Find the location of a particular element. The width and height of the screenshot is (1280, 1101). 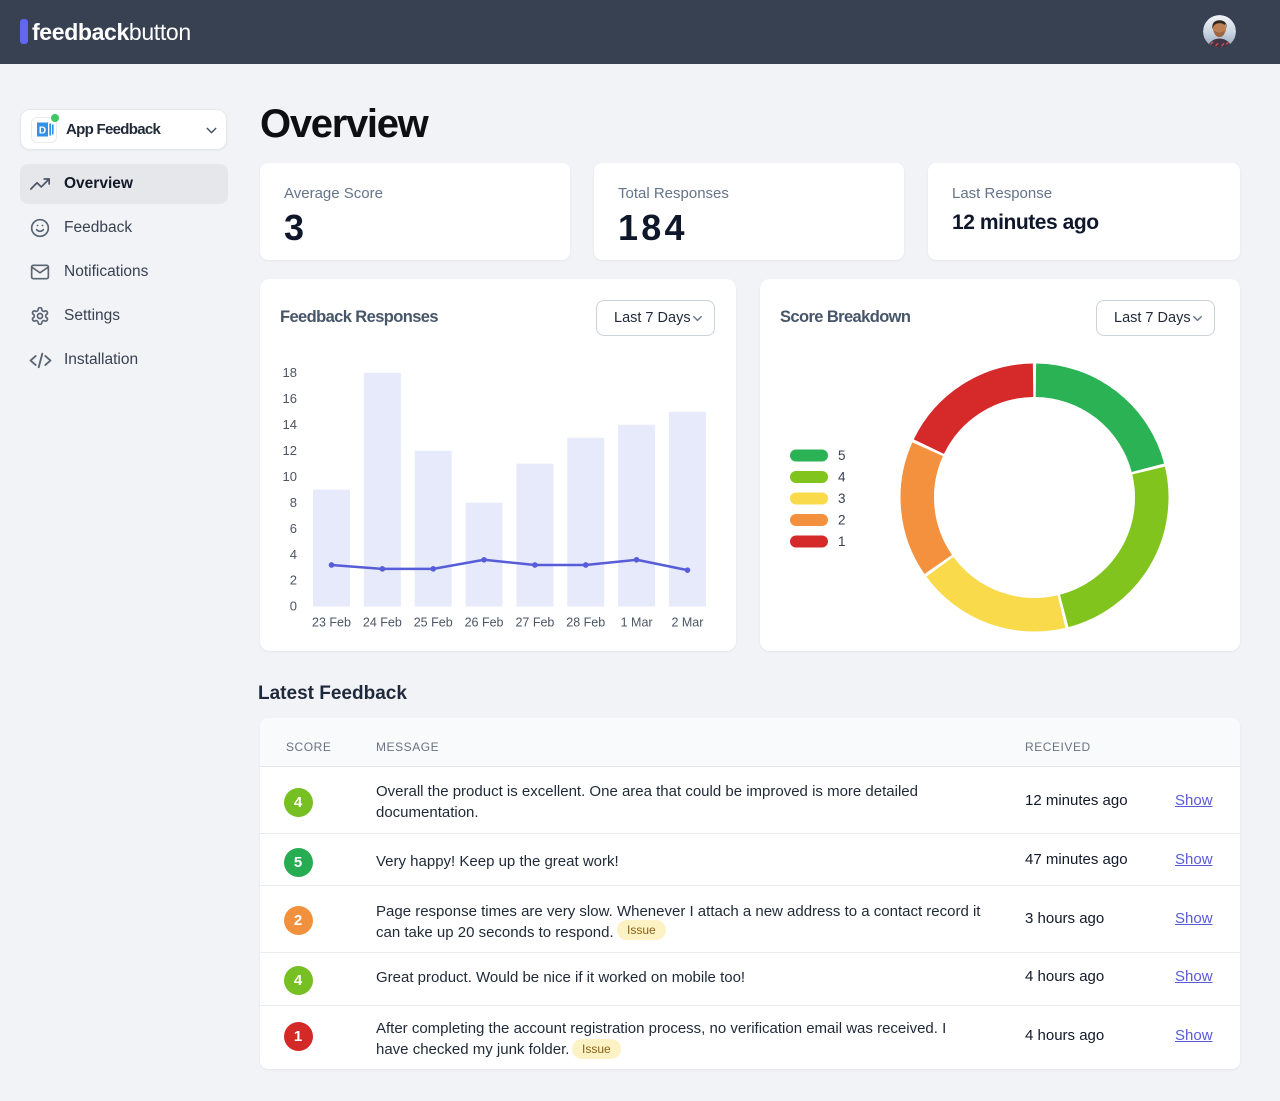

svg-text: 24 Feb is located at coordinates (382, 623).